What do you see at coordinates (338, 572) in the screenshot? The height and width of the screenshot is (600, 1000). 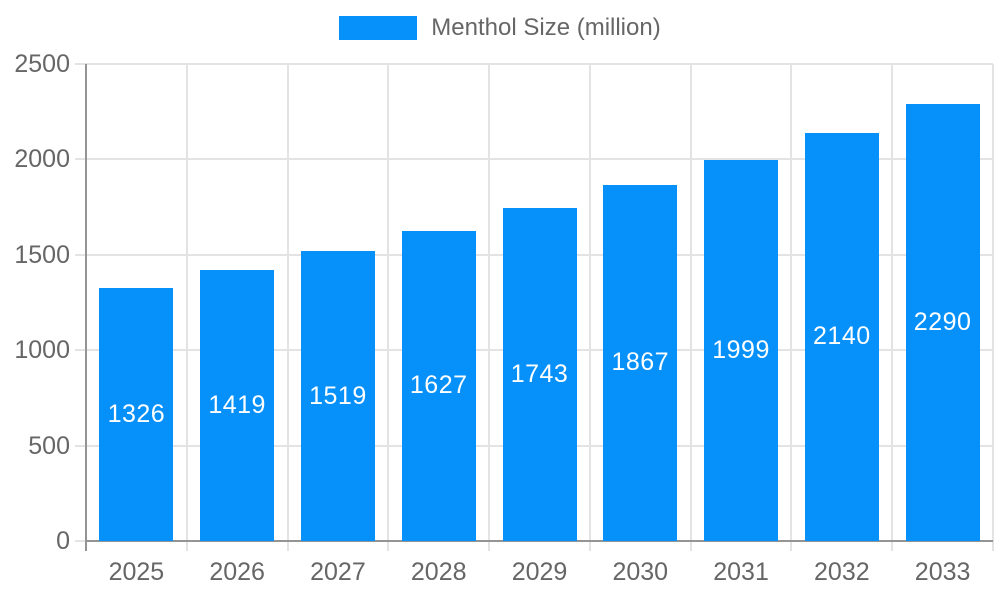 I see `tick-label-x-2027: 2027` at bounding box center [338, 572].